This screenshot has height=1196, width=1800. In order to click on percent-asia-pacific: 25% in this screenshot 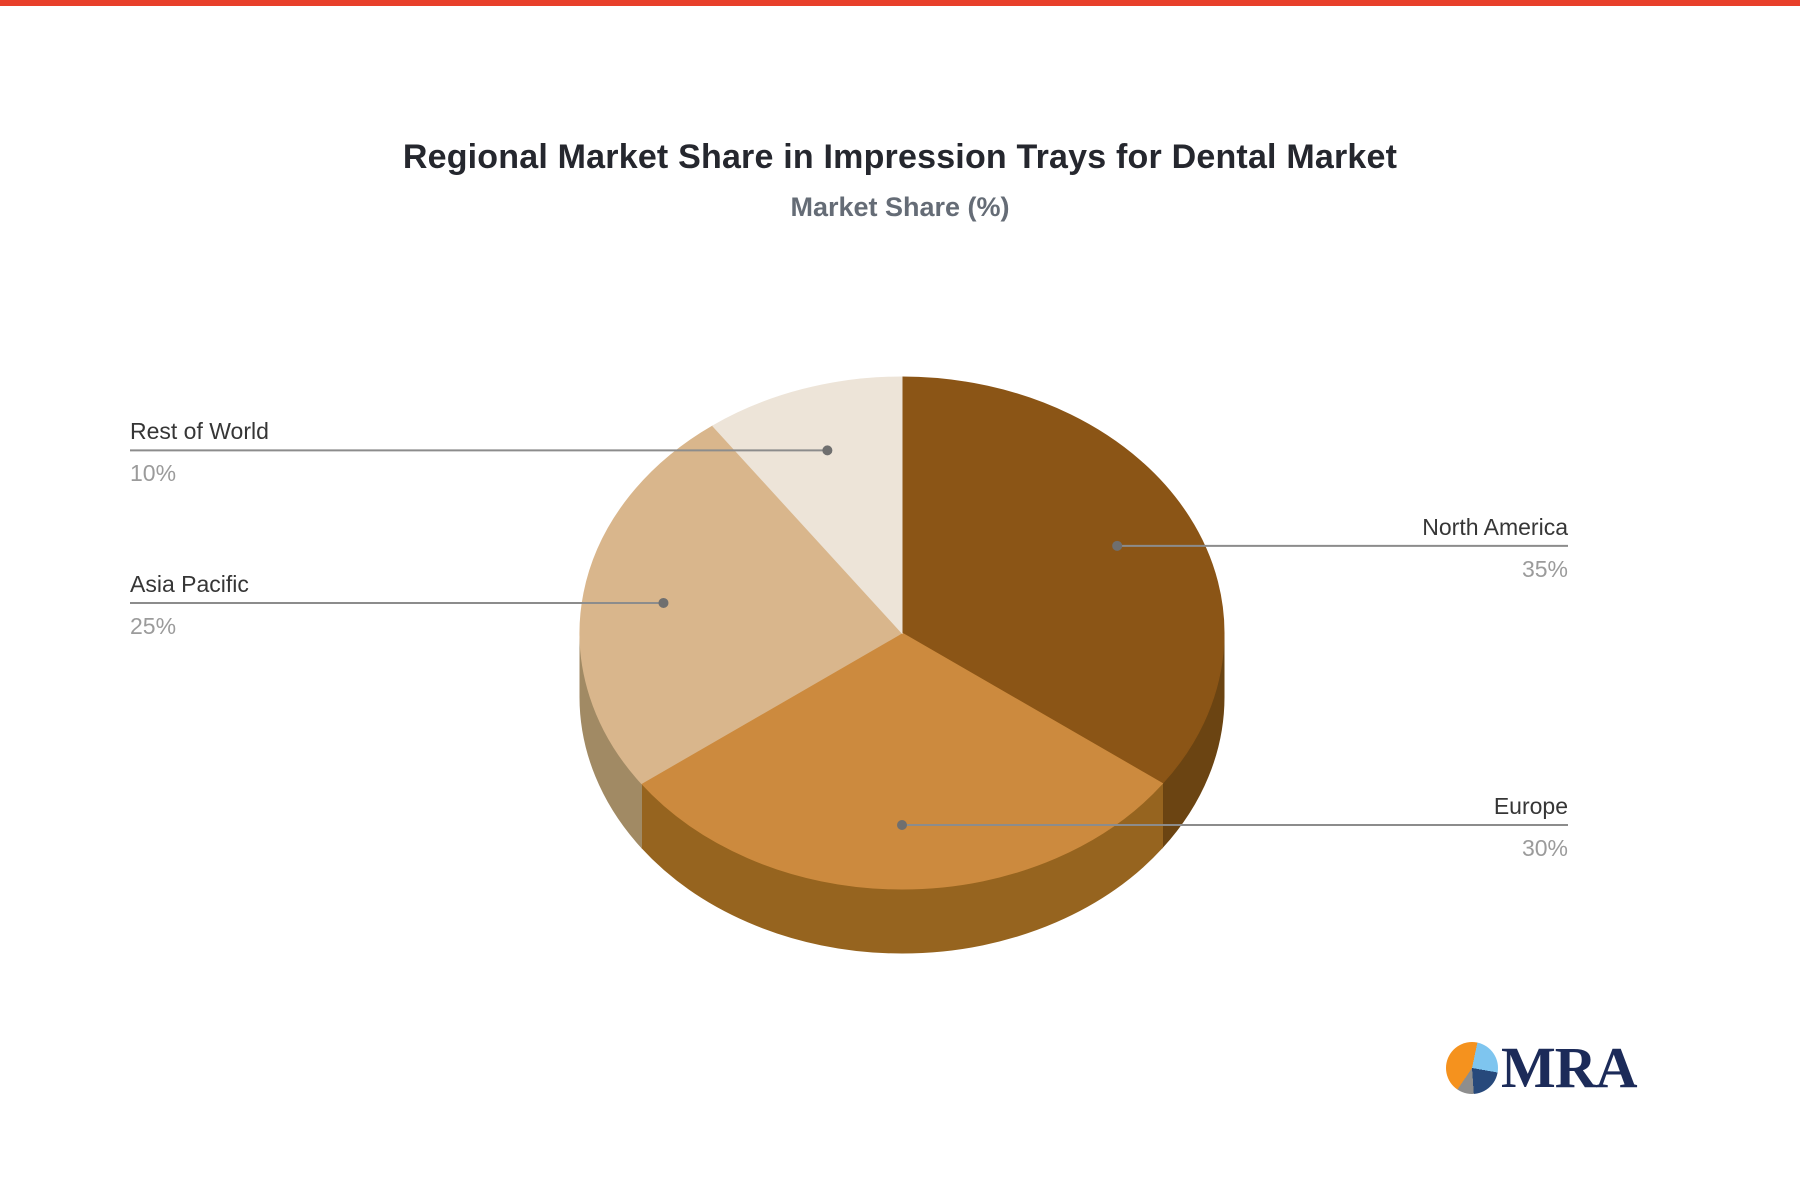, I will do `click(153, 625)`.